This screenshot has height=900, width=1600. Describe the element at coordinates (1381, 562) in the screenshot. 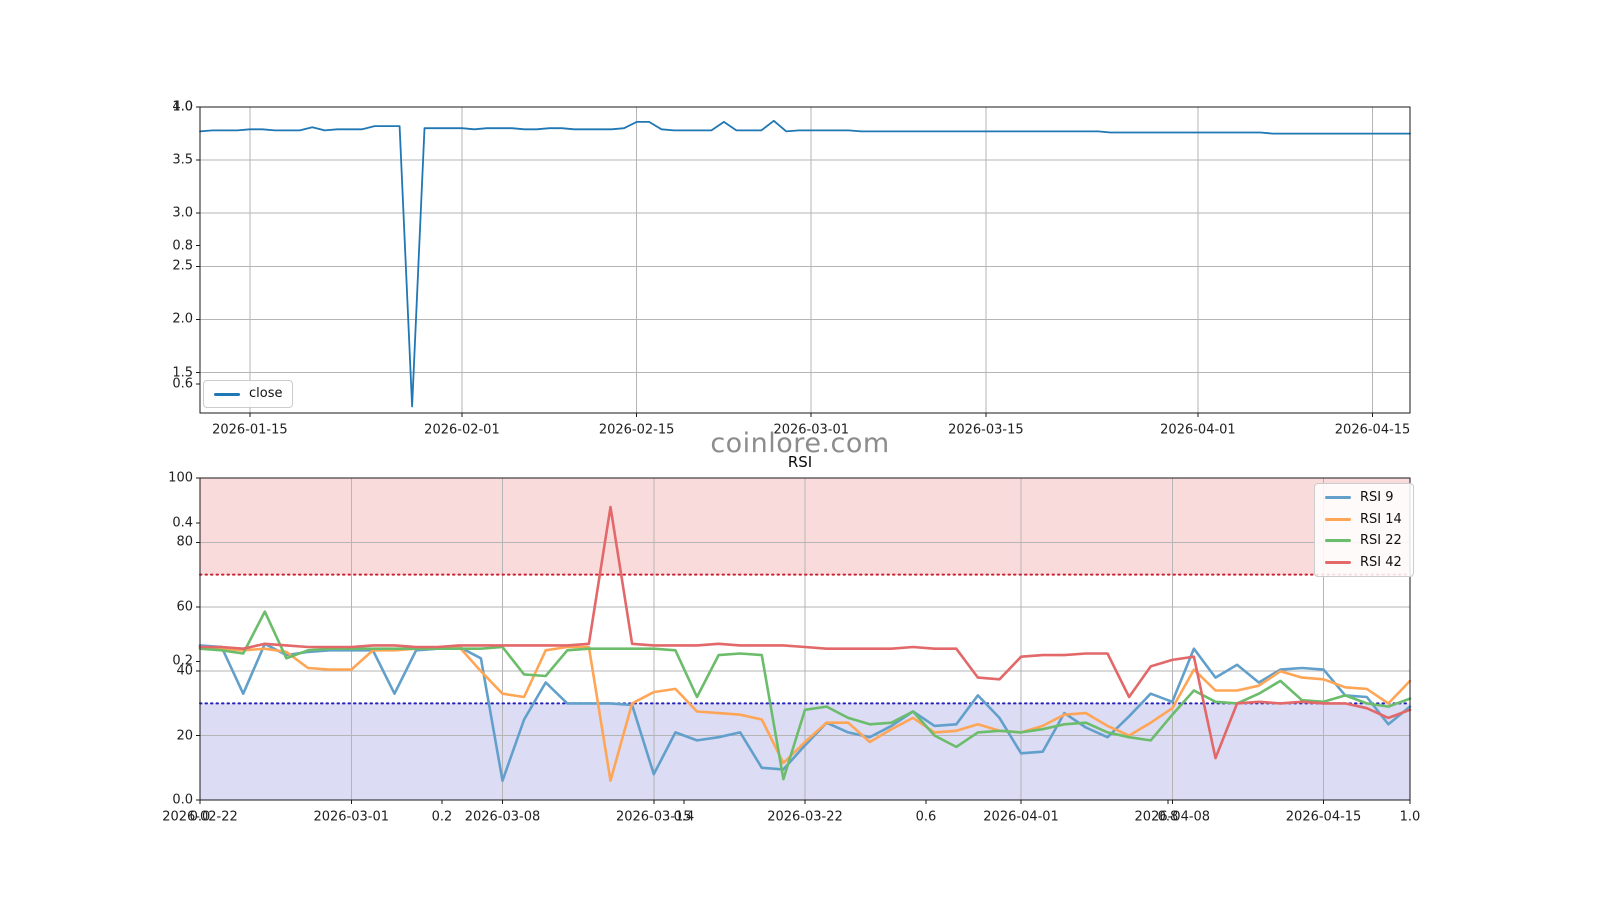

I see `rsi-legend-label: RSI 42` at that location.